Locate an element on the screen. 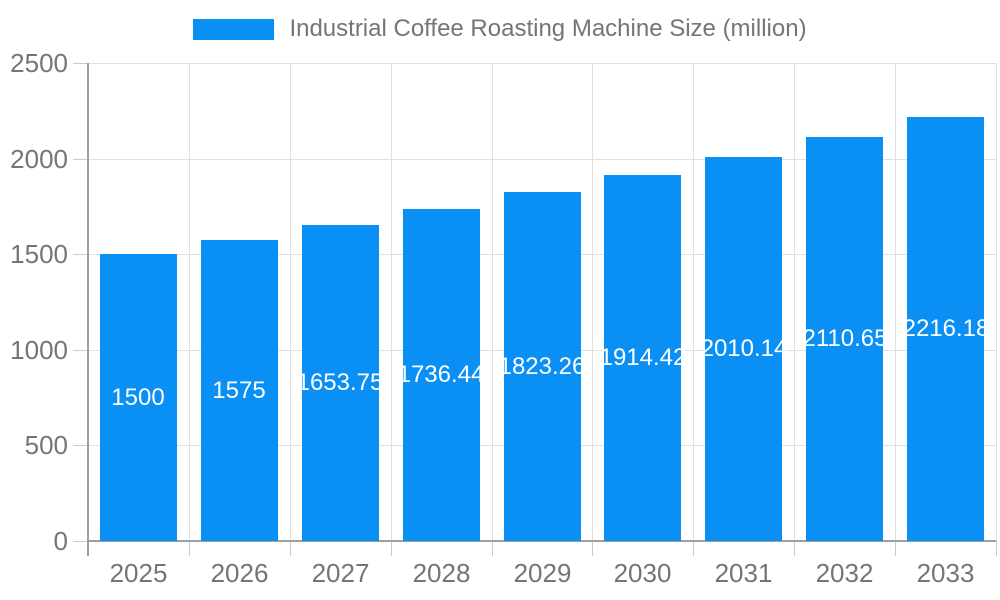  x-axis-label: 2030 is located at coordinates (642, 573).